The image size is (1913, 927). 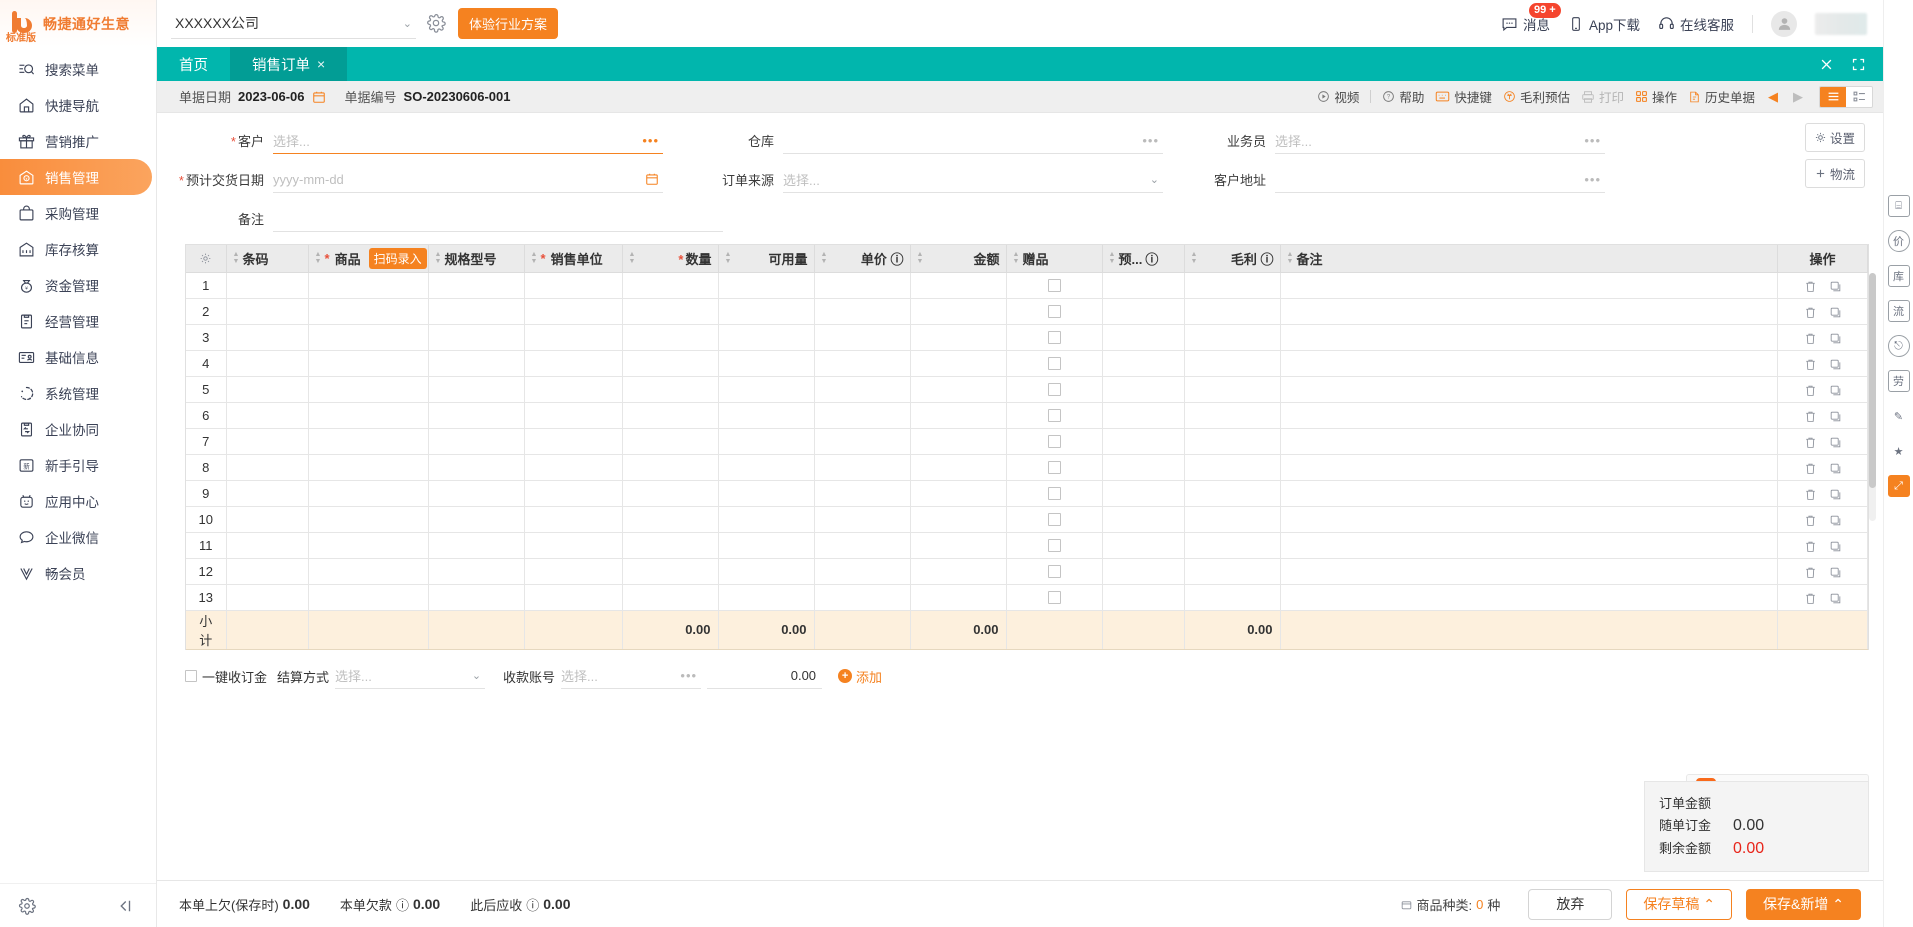 I want to click on action-profit-estimate: 毛利预估, so click(x=1536, y=96).